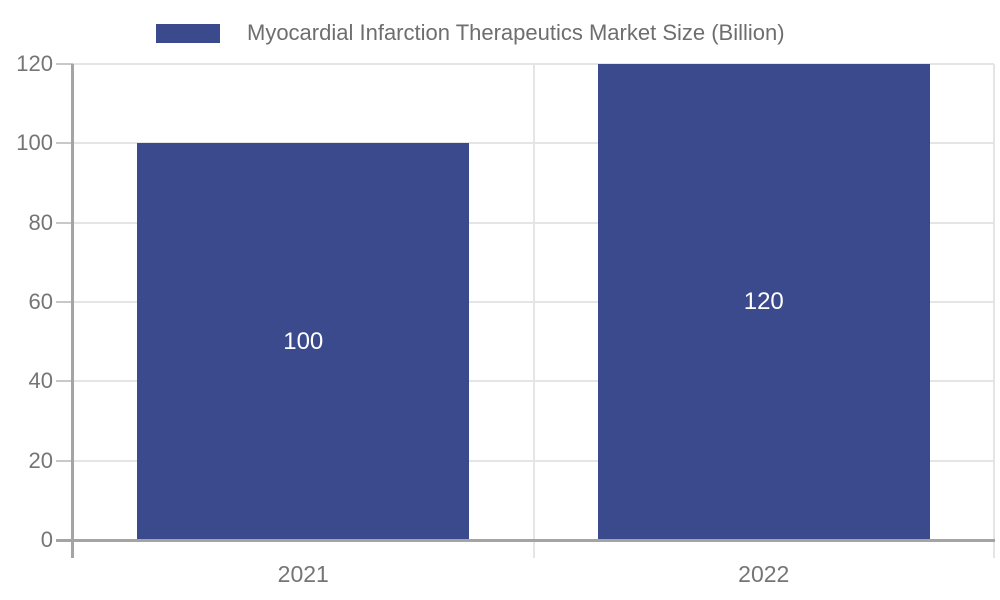 The width and height of the screenshot is (1000, 600). I want to click on y-tick-label-60: 60, so click(40, 301).